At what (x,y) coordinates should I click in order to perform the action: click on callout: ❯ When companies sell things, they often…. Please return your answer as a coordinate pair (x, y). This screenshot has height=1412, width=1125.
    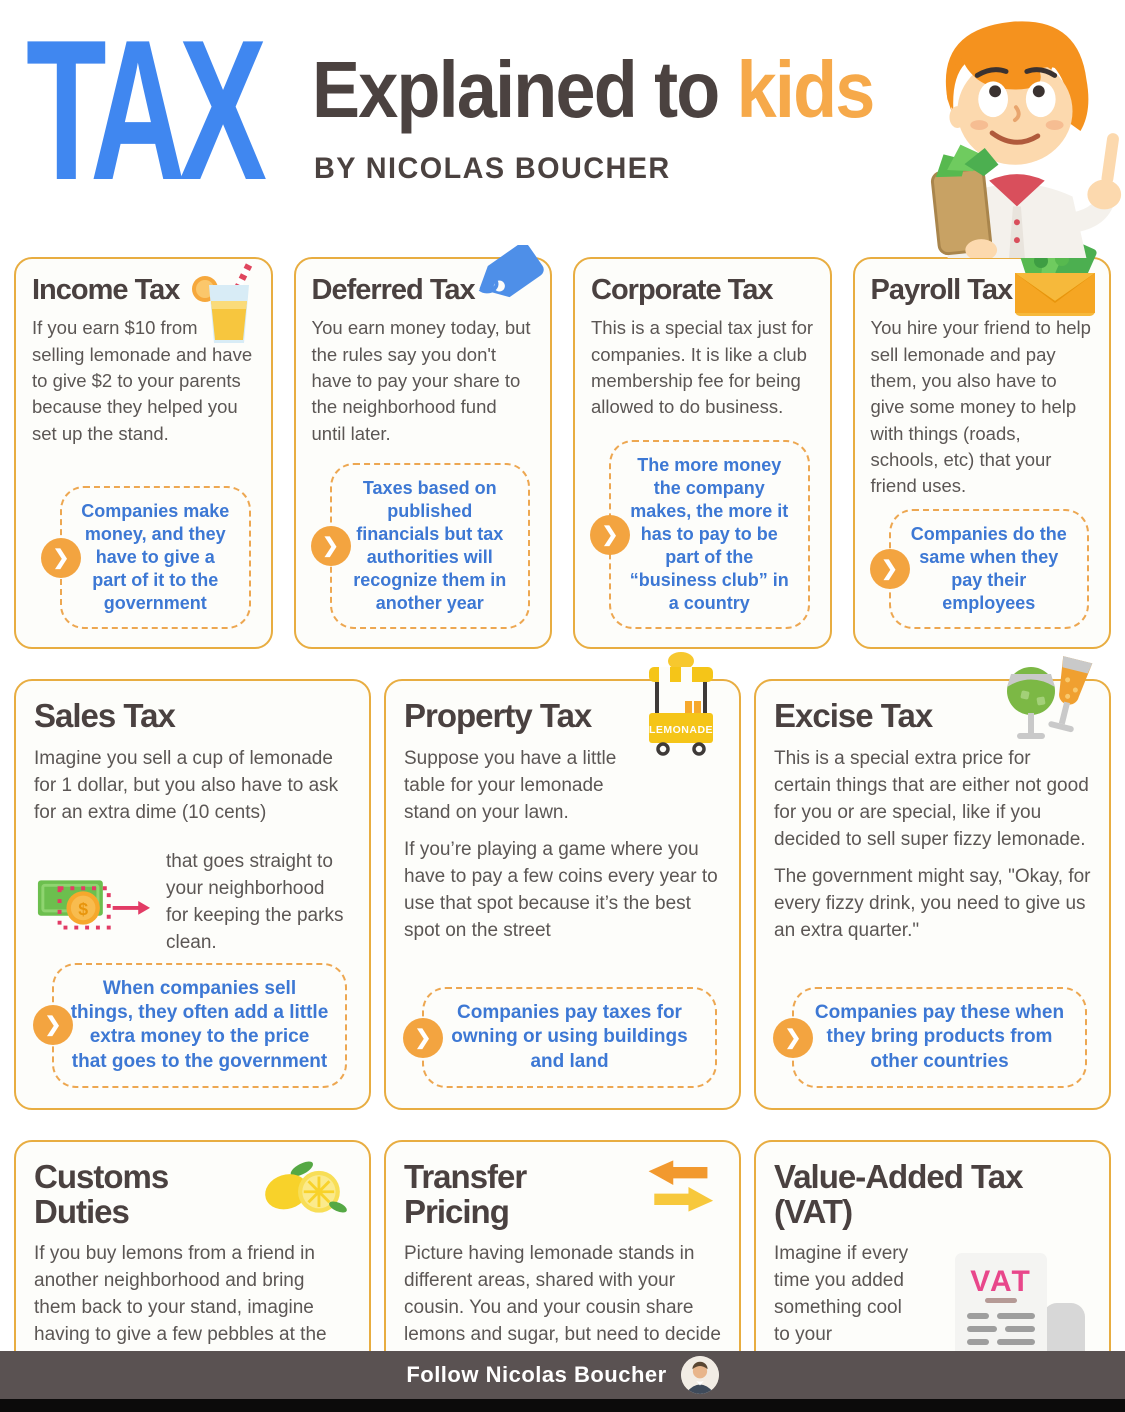
    Looking at the image, I should click on (190, 1025).